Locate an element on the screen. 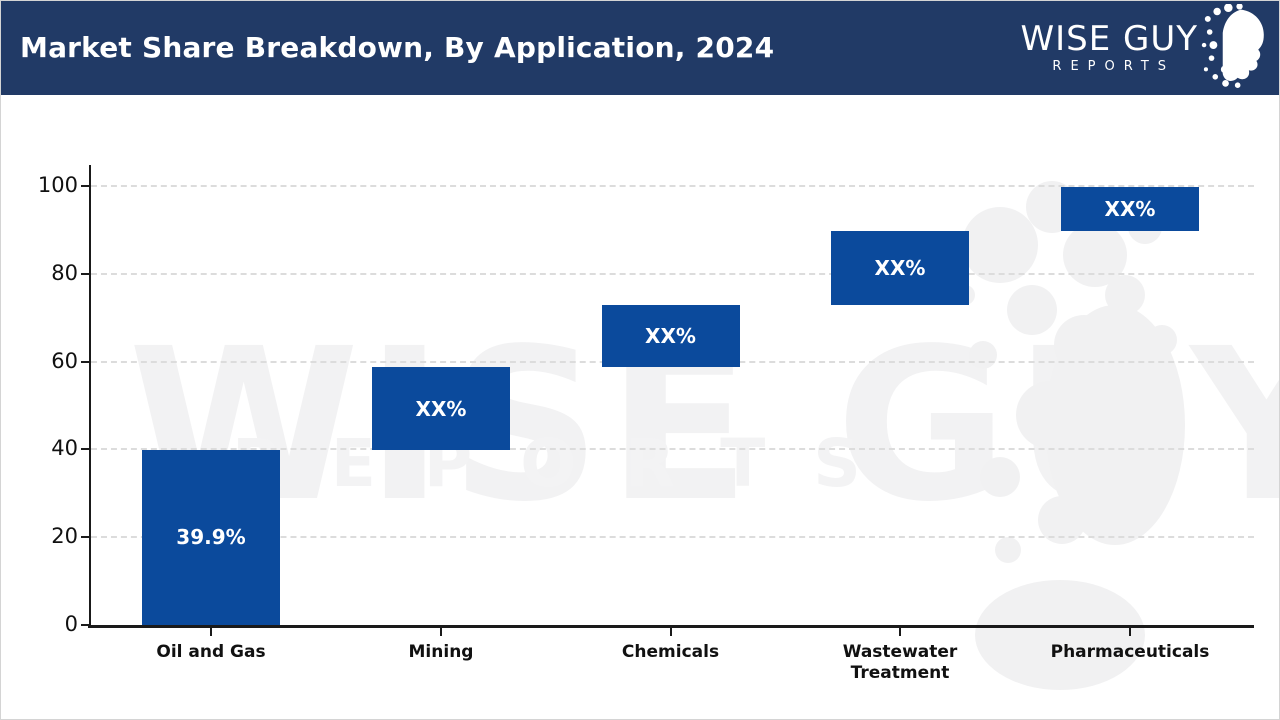 This screenshot has height=720, width=1280. bar-mining: XX% is located at coordinates (441, 408).